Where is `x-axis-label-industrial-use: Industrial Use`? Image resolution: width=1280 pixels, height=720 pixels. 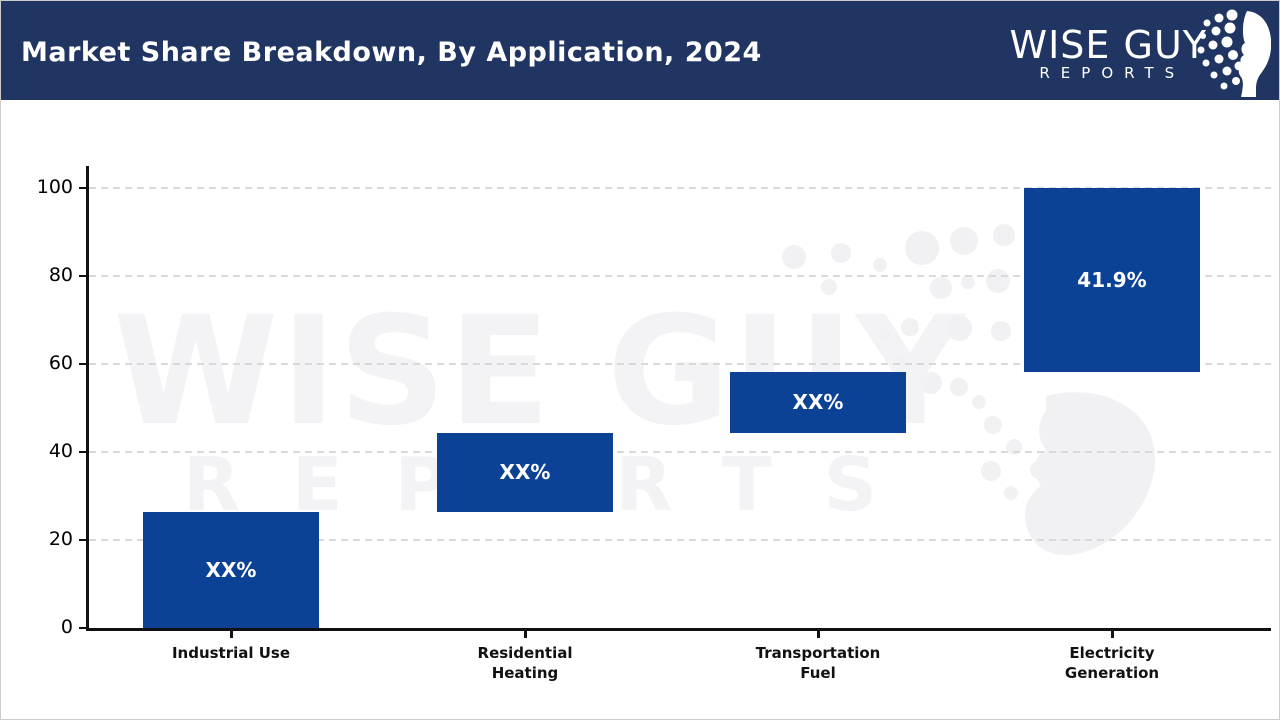
x-axis-label-industrial-use: Industrial Use is located at coordinates (231, 653).